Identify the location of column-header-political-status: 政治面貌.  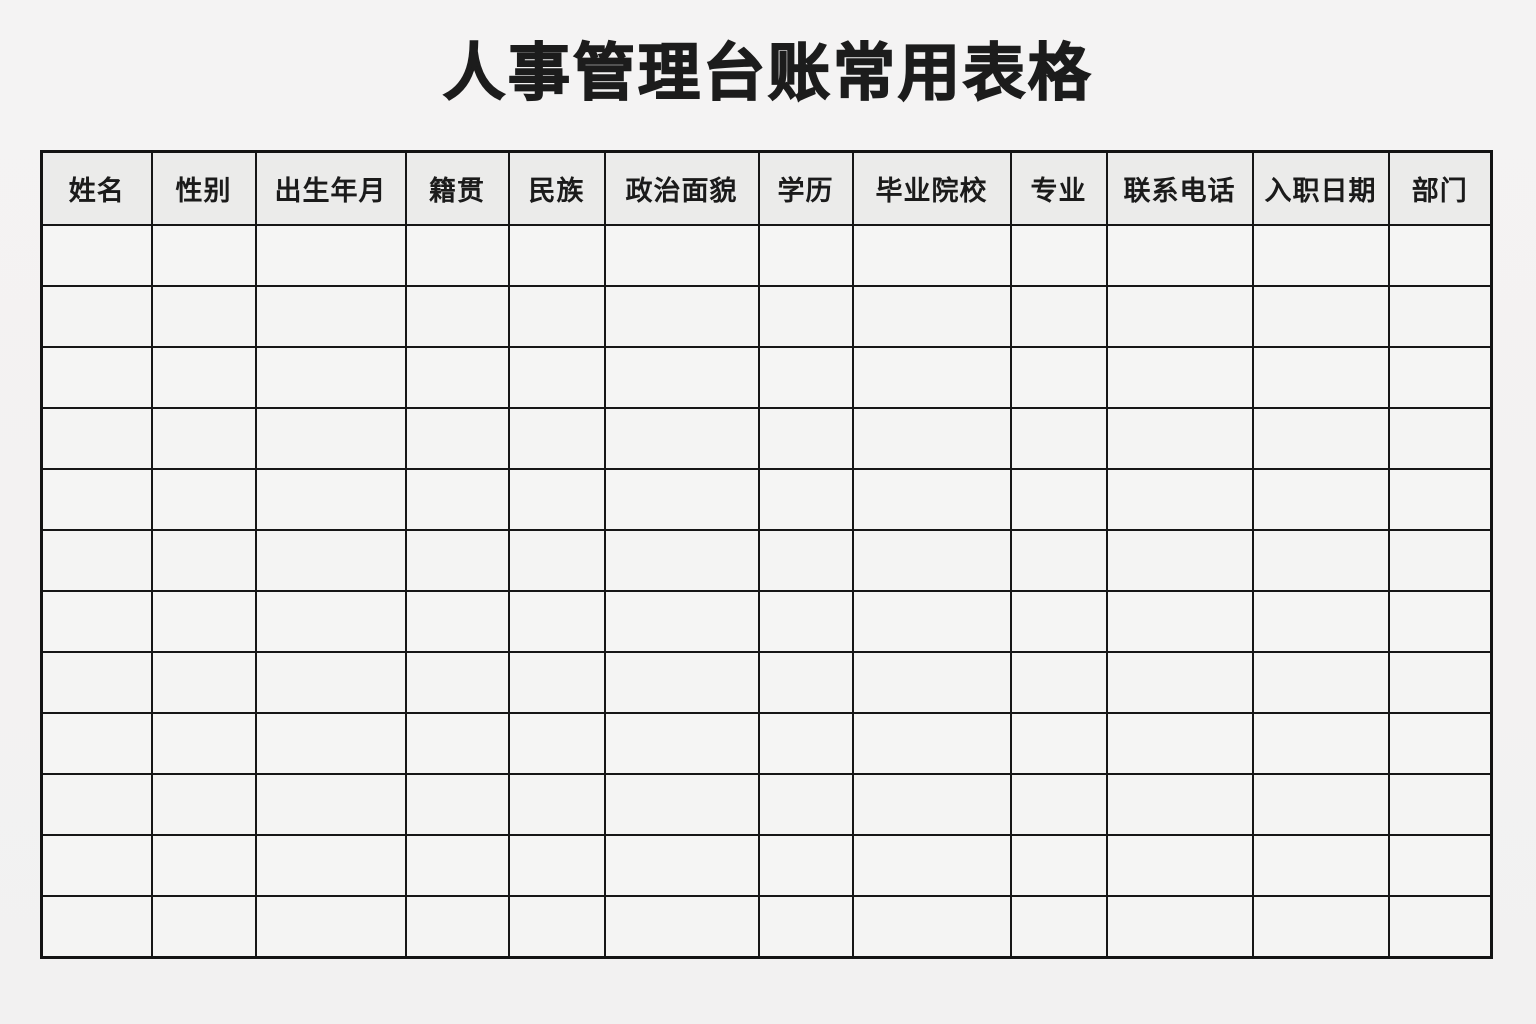
(681, 188).